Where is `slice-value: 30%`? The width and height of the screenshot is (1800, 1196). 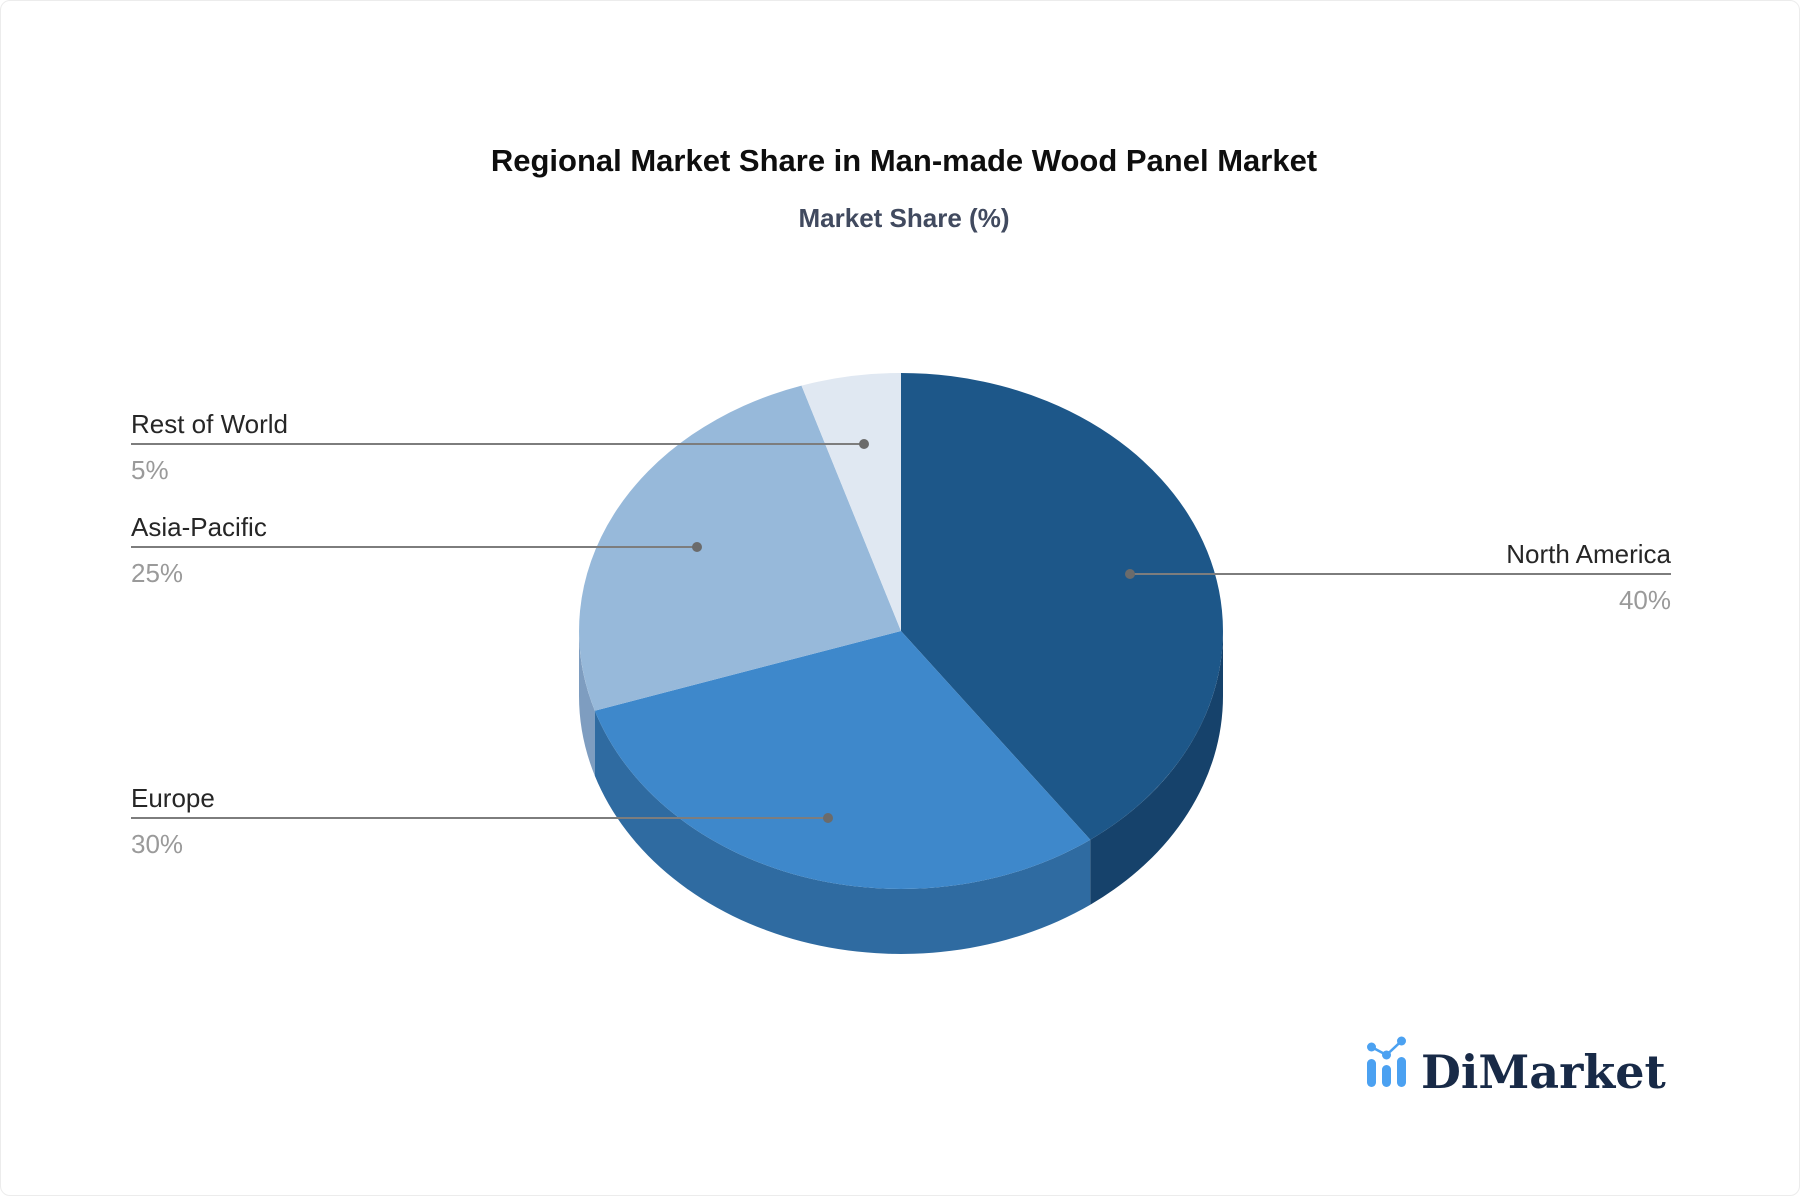 slice-value: 30% is located at coordinates (157, 844).